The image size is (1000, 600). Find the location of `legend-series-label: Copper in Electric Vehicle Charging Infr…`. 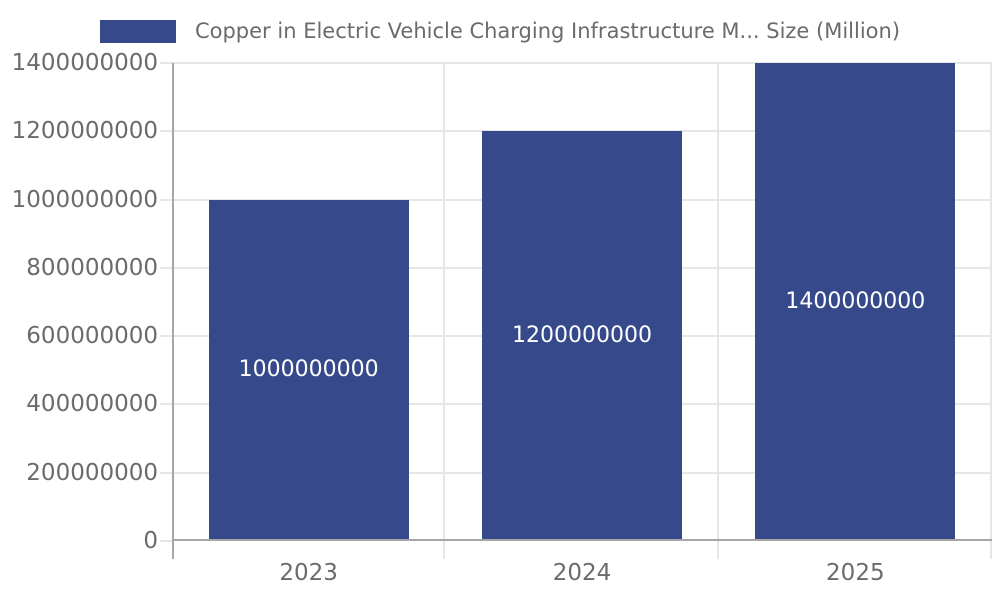

legend-series-label: Copper in Electric Vehicle Charging Infr… is located at coordinates (547, 31).